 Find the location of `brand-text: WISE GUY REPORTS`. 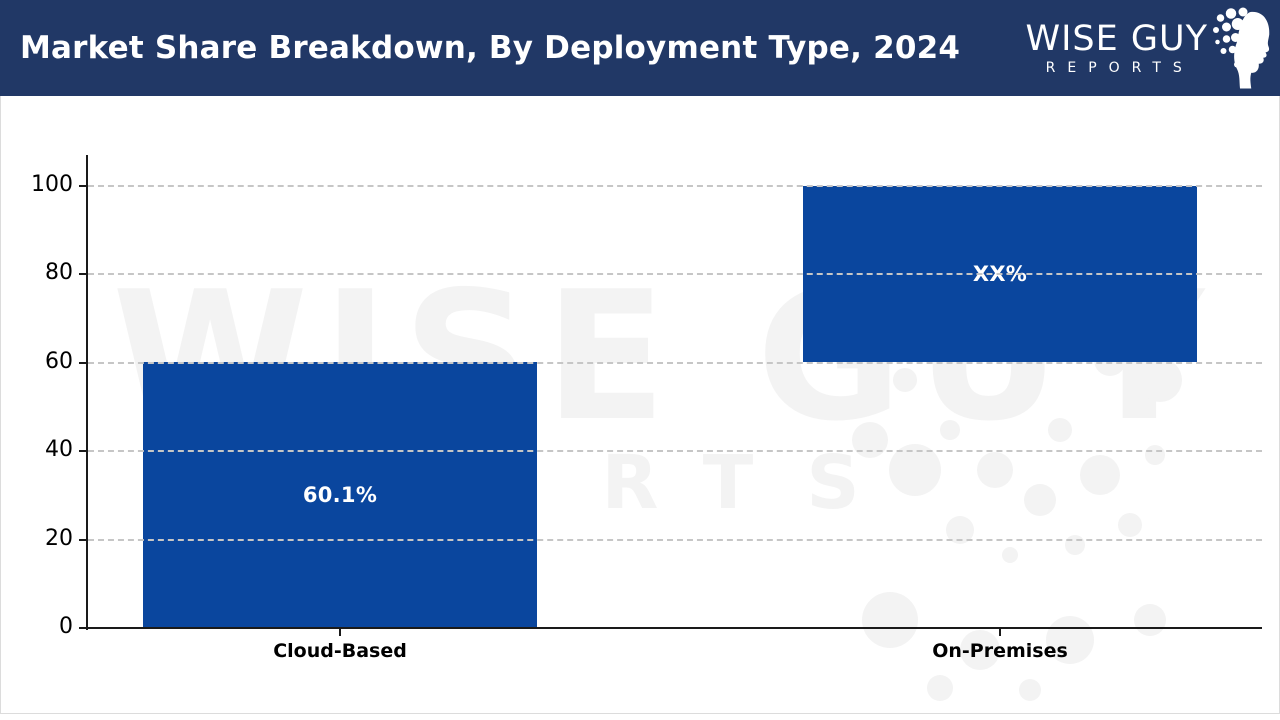

brand-text: WISE GUY REPORTS is located at coordinates (1116, 47).